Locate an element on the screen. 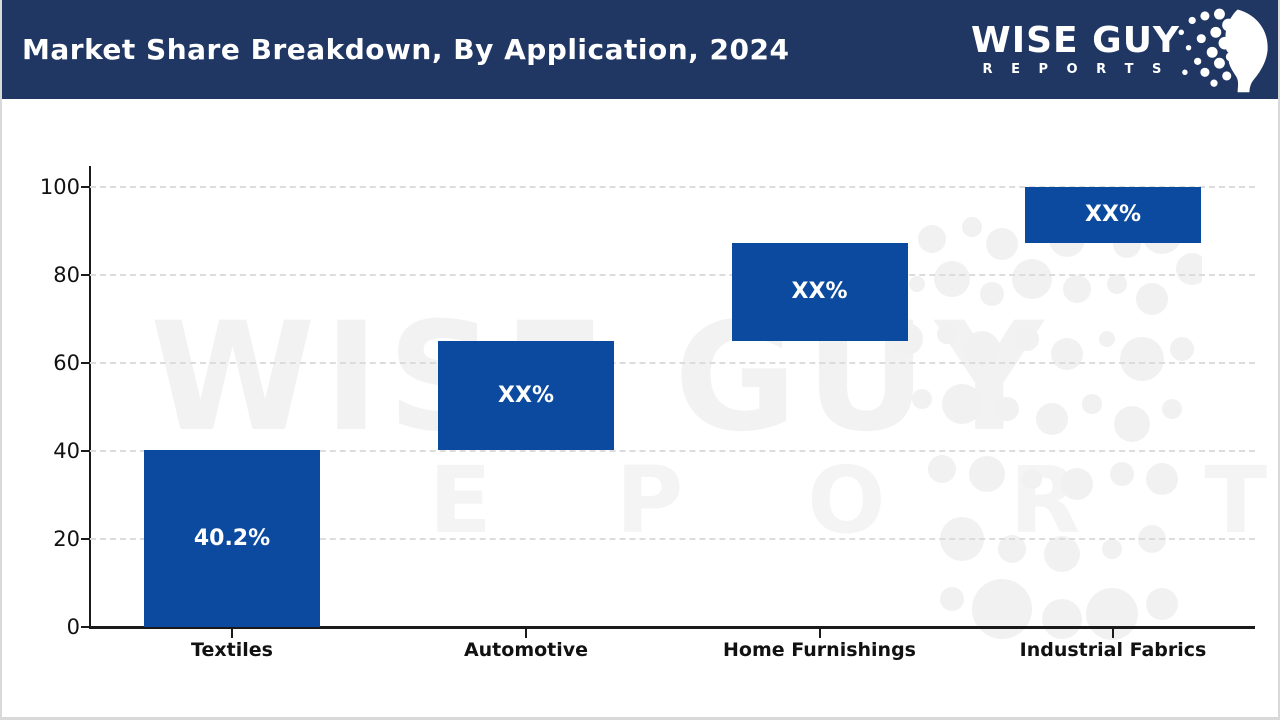 The width and height of the screenshot is (1280, 720). x-tick-label: Automotive is located at coordinates (526, 650).